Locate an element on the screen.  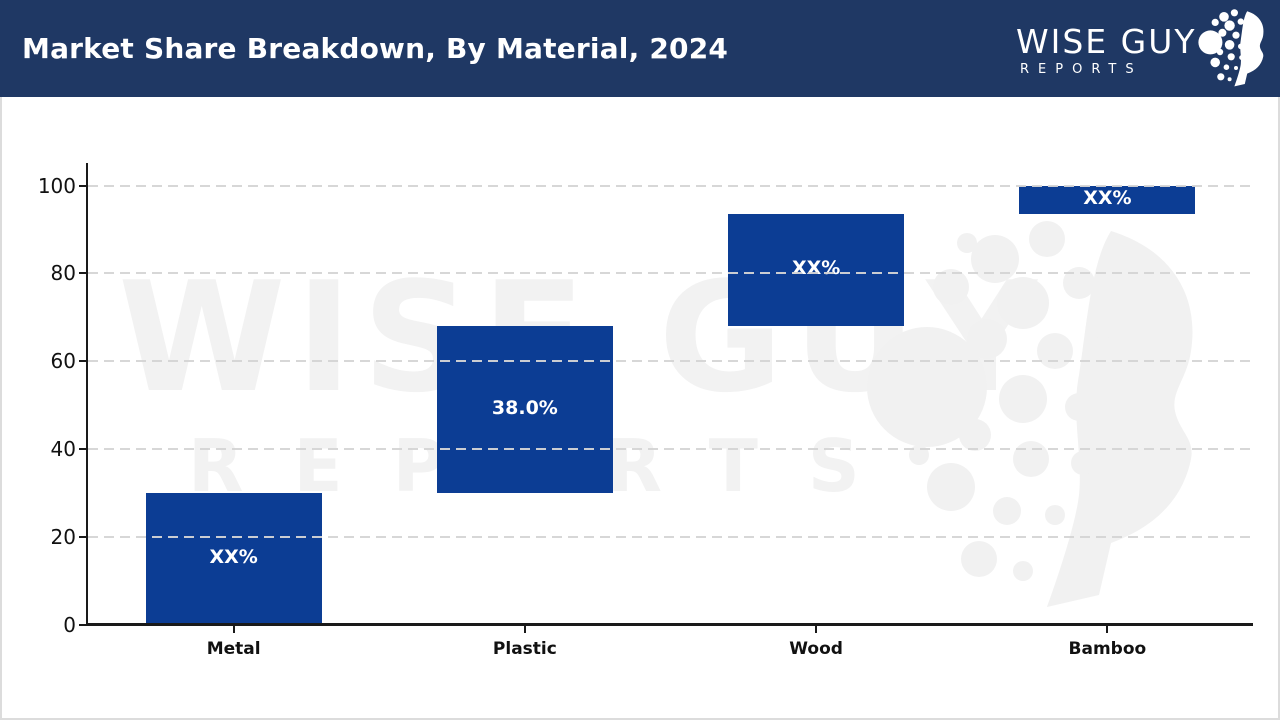
x-tick-label: Metal is located at coordinates (233, 649).